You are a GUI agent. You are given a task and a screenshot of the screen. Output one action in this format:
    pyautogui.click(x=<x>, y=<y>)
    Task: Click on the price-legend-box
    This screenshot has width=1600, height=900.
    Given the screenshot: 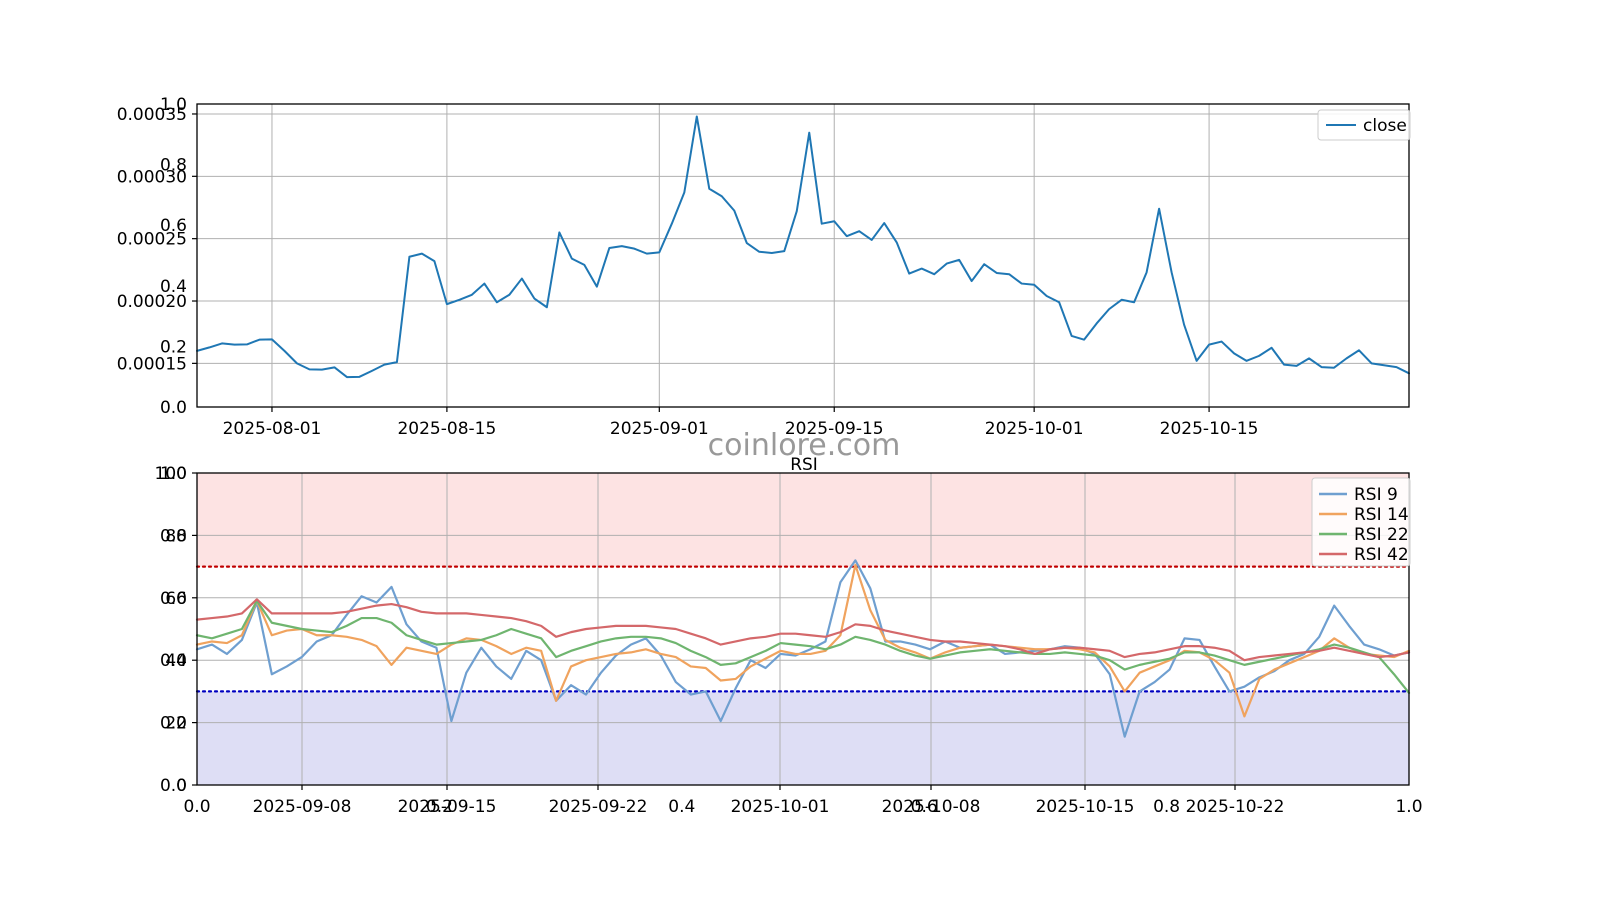 What is the action you would take?
    pyautogui.click(x=1364, y=125)
    